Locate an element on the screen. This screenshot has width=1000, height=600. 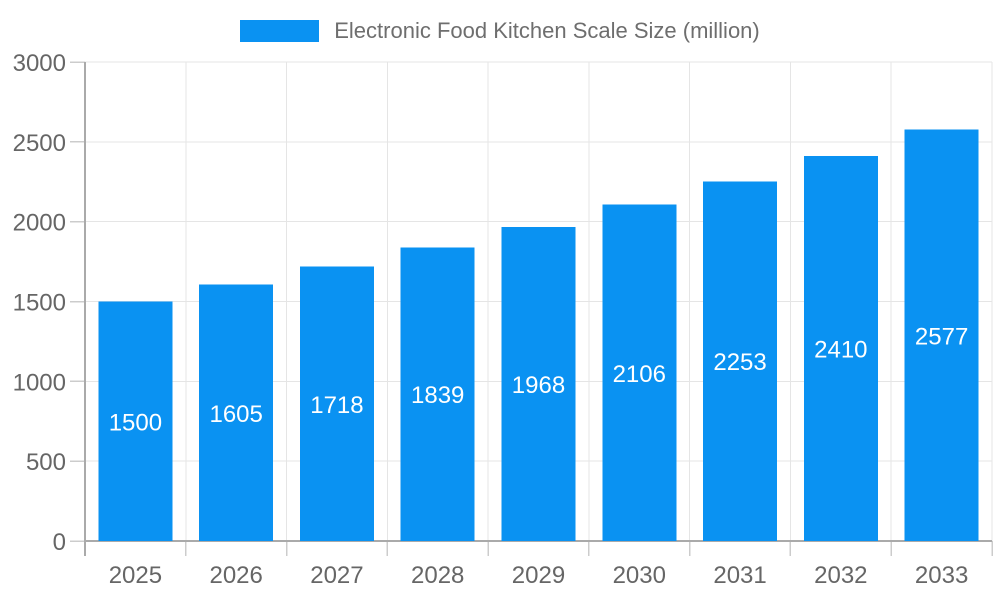
y-axis-label: 1500 is located at coordinates (39, 303).